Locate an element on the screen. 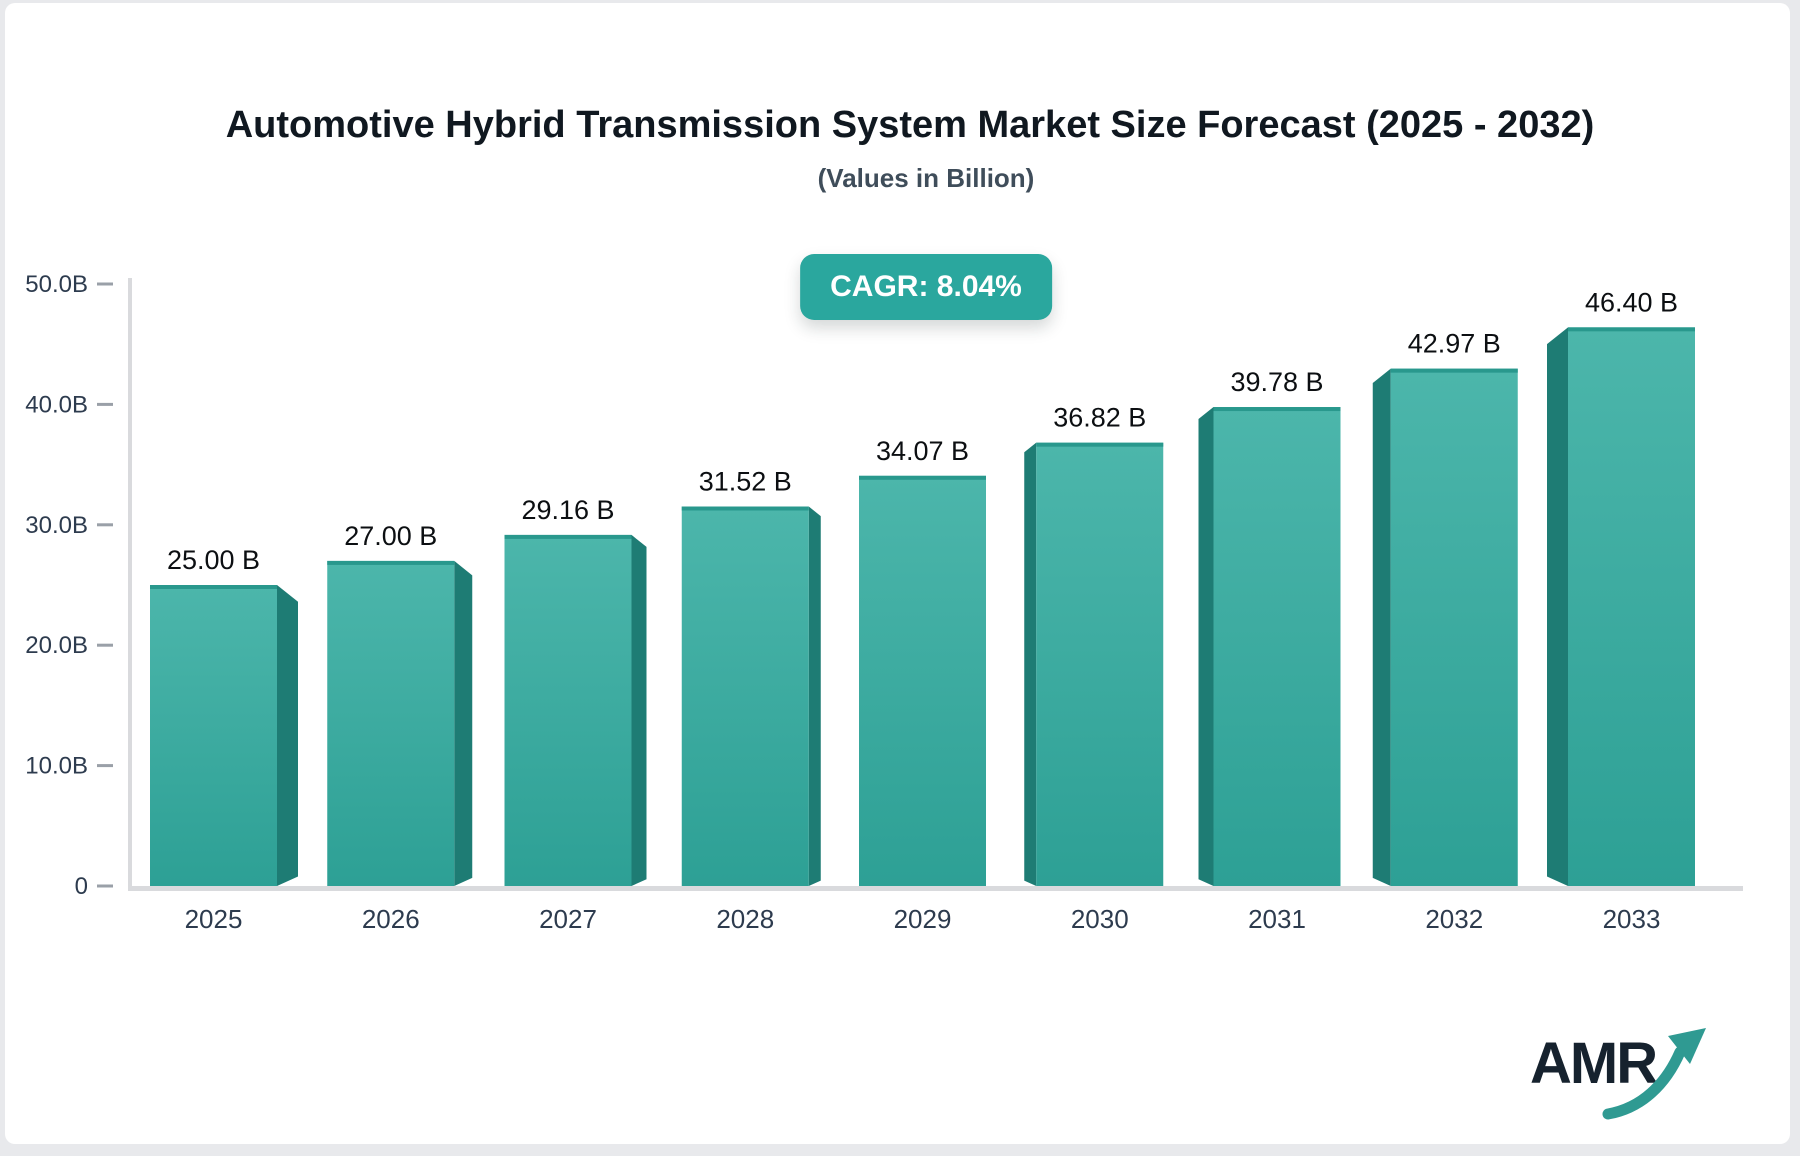 The width and height of the screenshot is (1800, 1156). bar-2025: 25.00 B 2025 is located at coordinates (224, 739).